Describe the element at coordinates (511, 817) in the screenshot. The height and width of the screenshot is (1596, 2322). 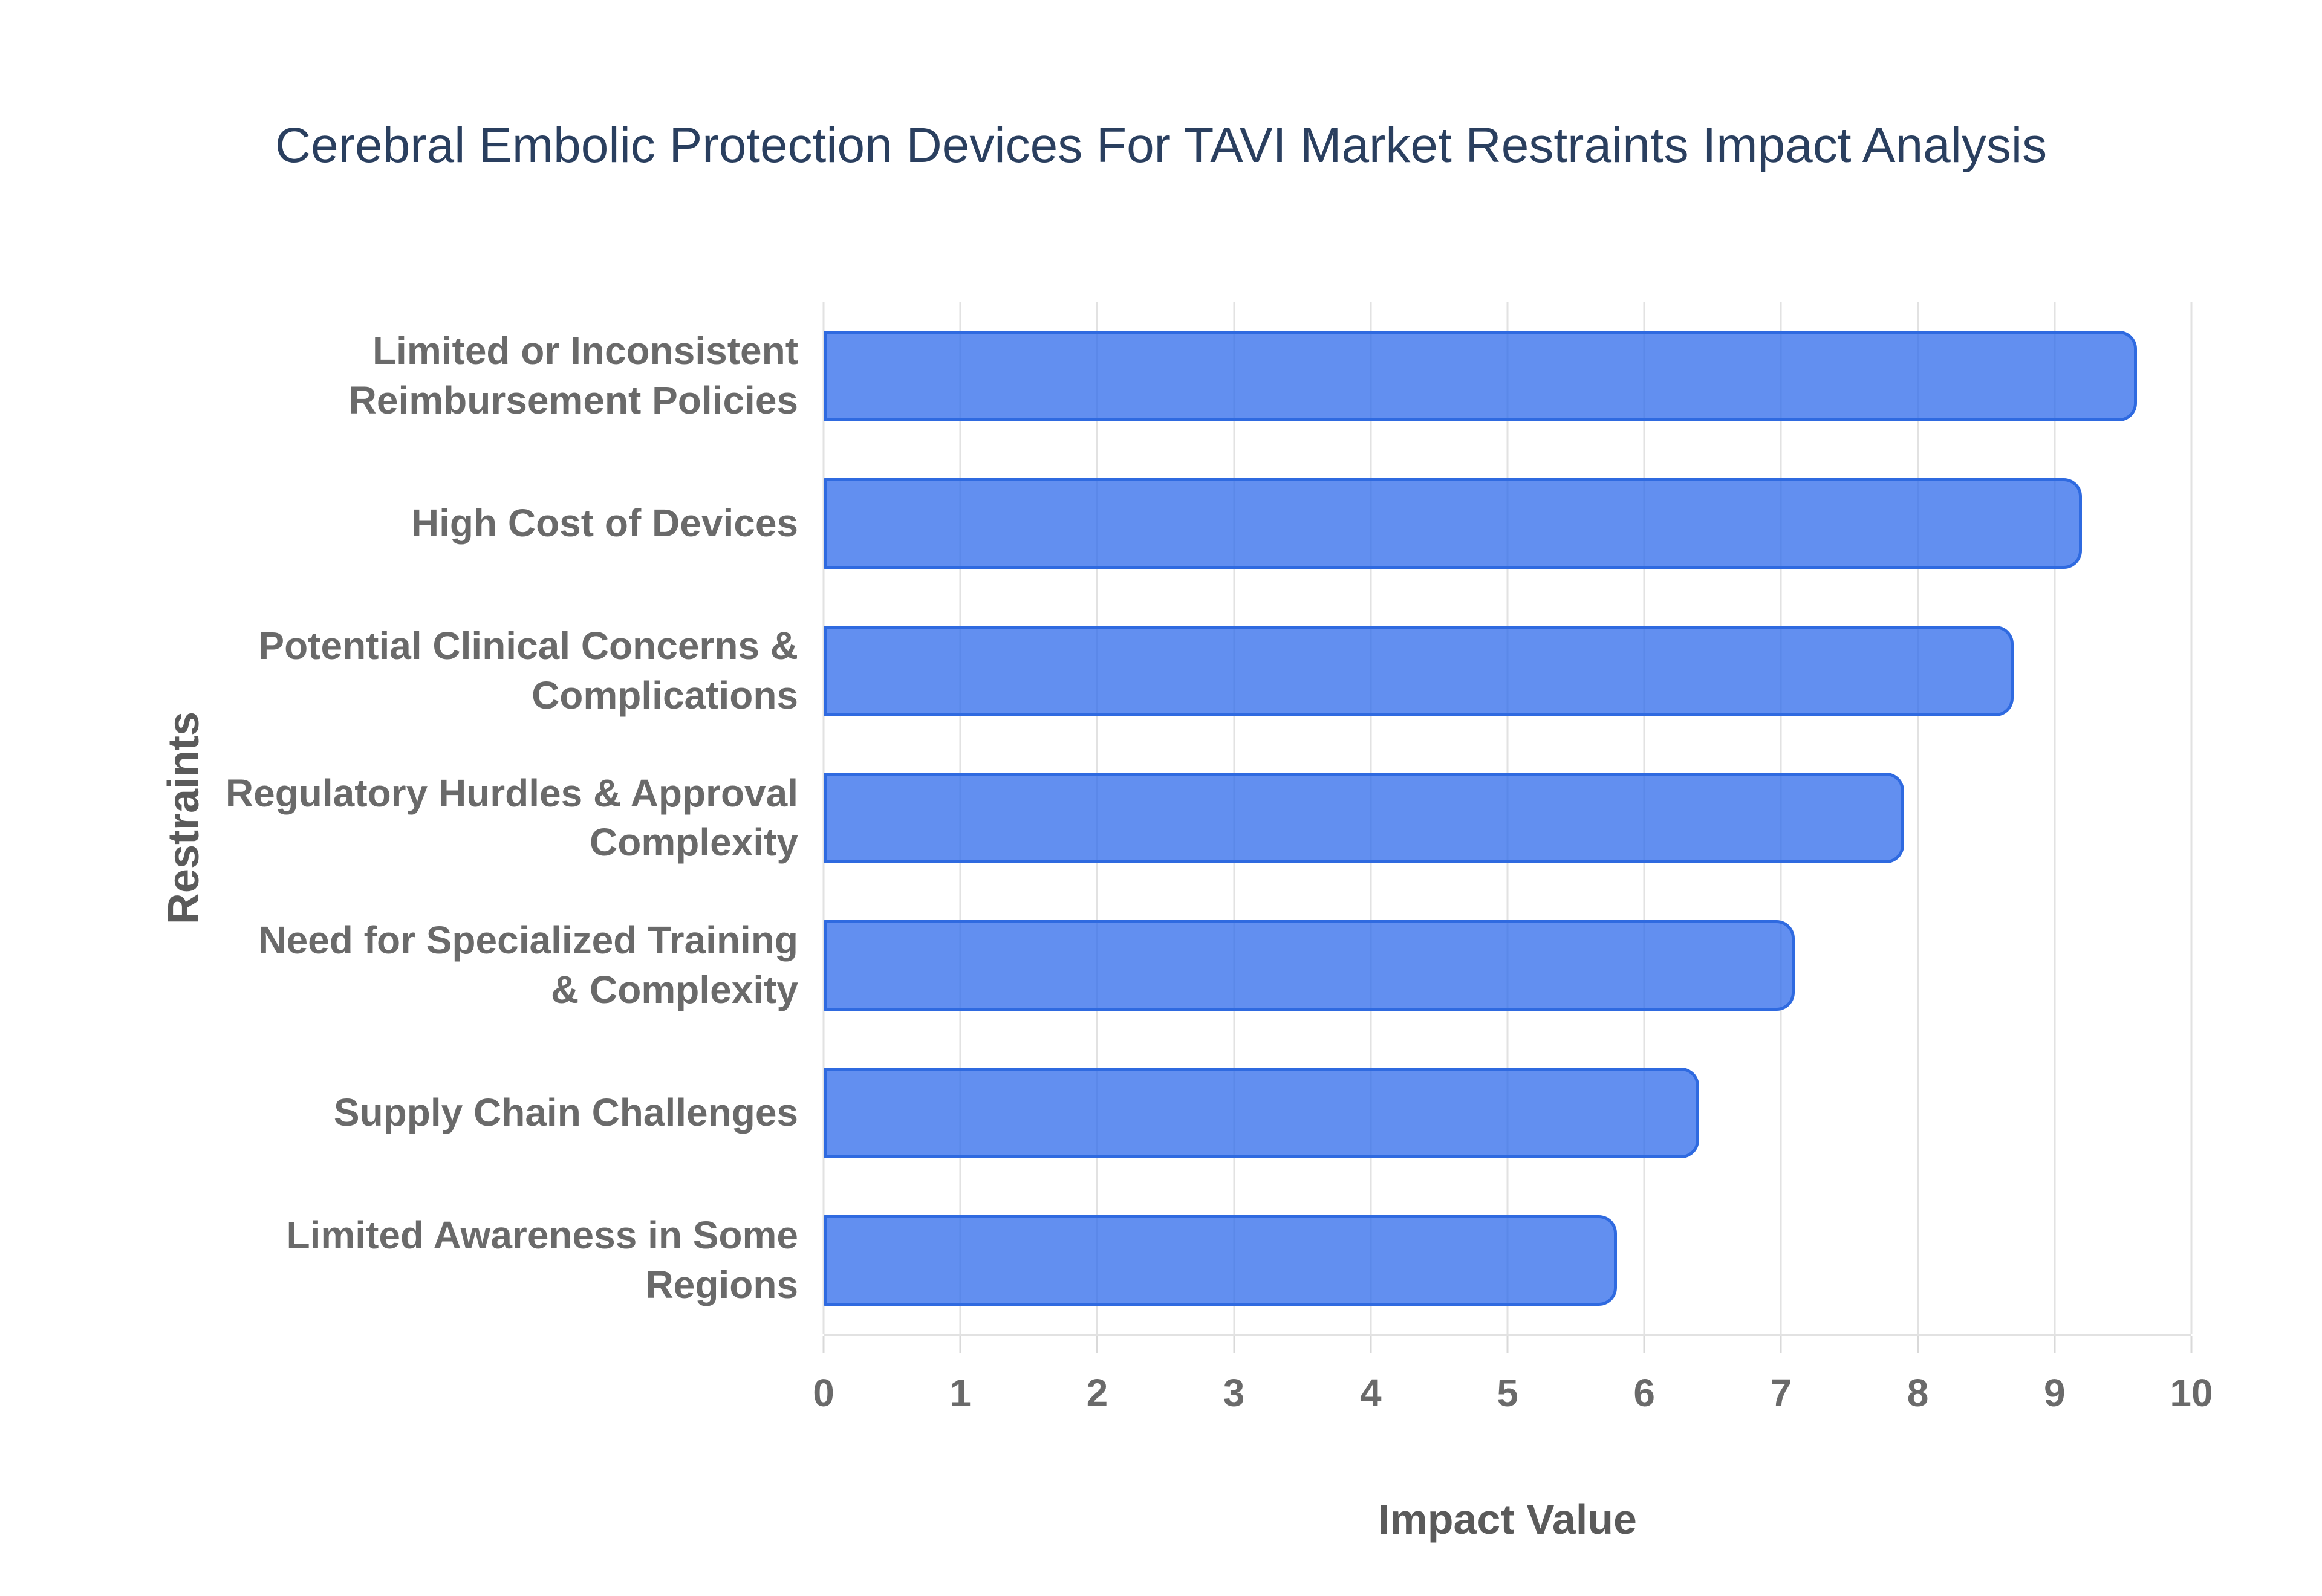
I see `category-label: Regulatory Hurdles & Approval Complexity` at that location.